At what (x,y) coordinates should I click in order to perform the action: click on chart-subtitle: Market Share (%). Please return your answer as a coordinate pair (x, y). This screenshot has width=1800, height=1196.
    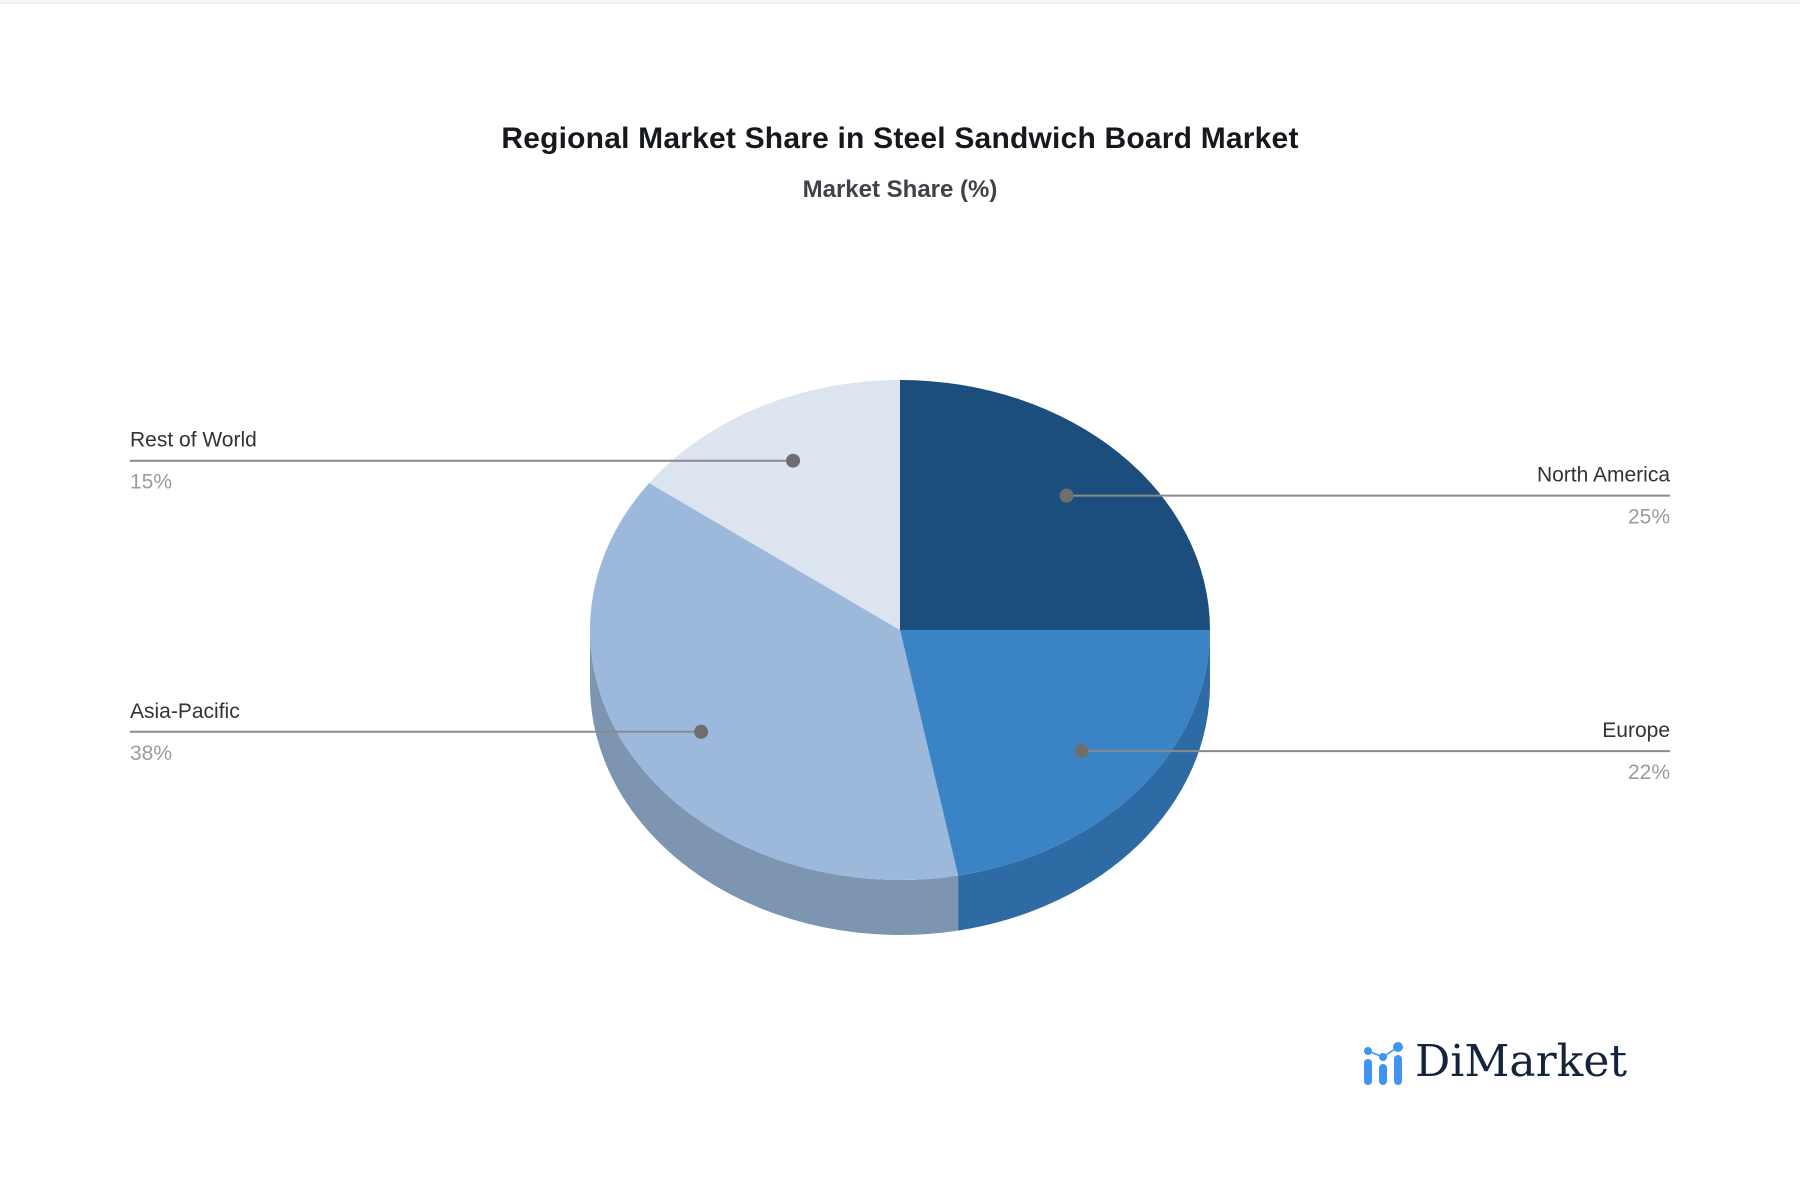
    Looking at the image, I should click on (900, 189).